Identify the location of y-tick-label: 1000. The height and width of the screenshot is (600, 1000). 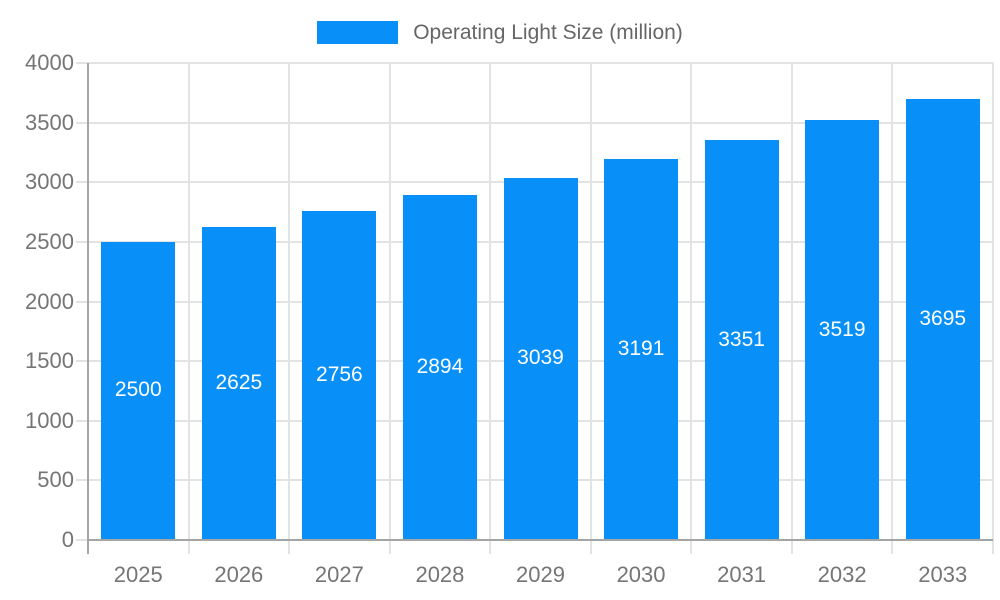
(49, 420).